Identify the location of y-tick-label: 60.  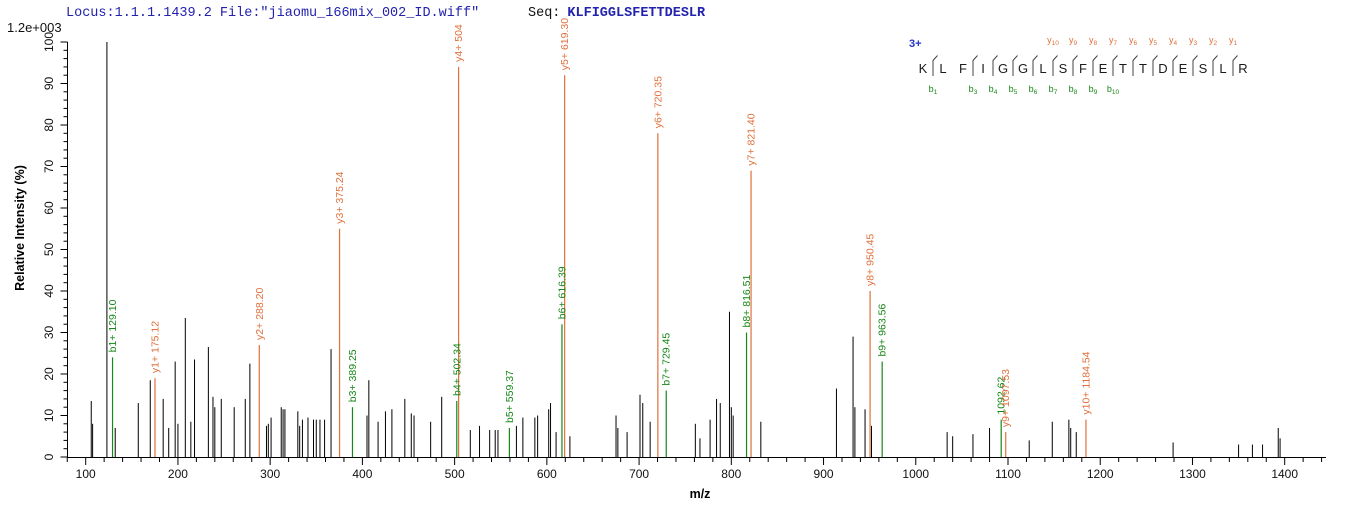
(49, 208).